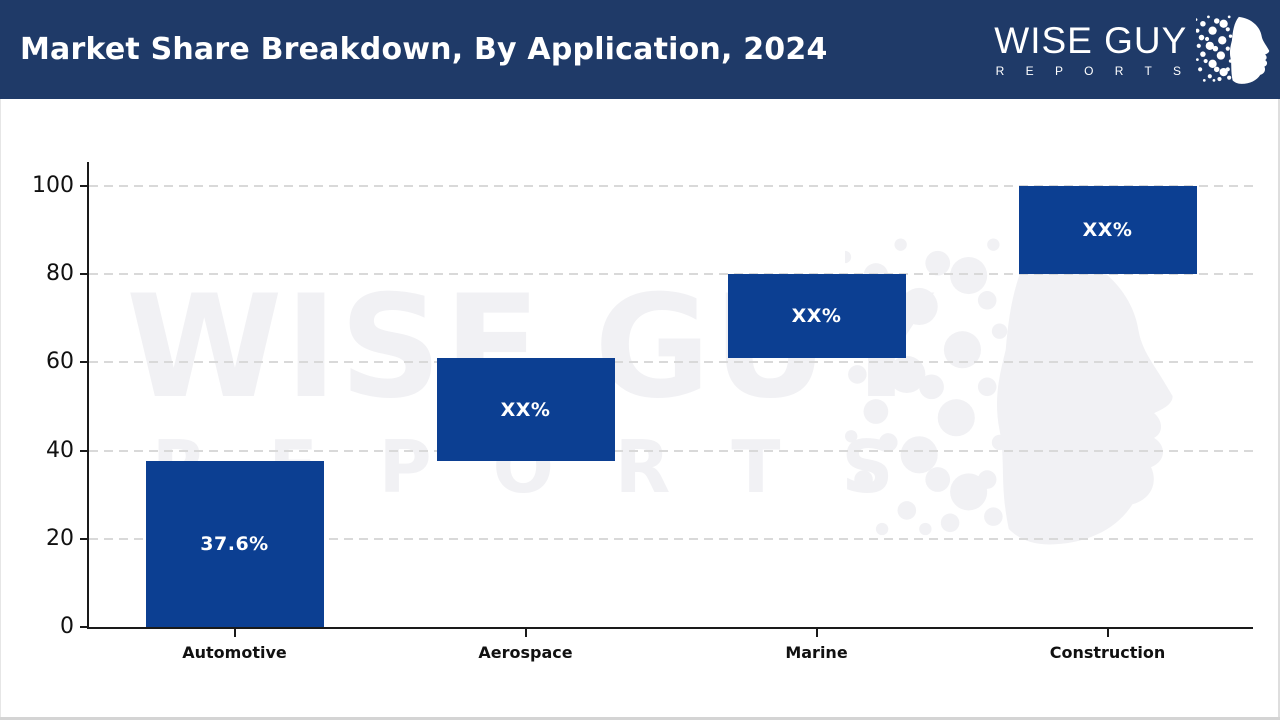  Describe the element at coordinates (1107, 652) in the screenshot. I see `x-axis-label-3: Construction` at that location.